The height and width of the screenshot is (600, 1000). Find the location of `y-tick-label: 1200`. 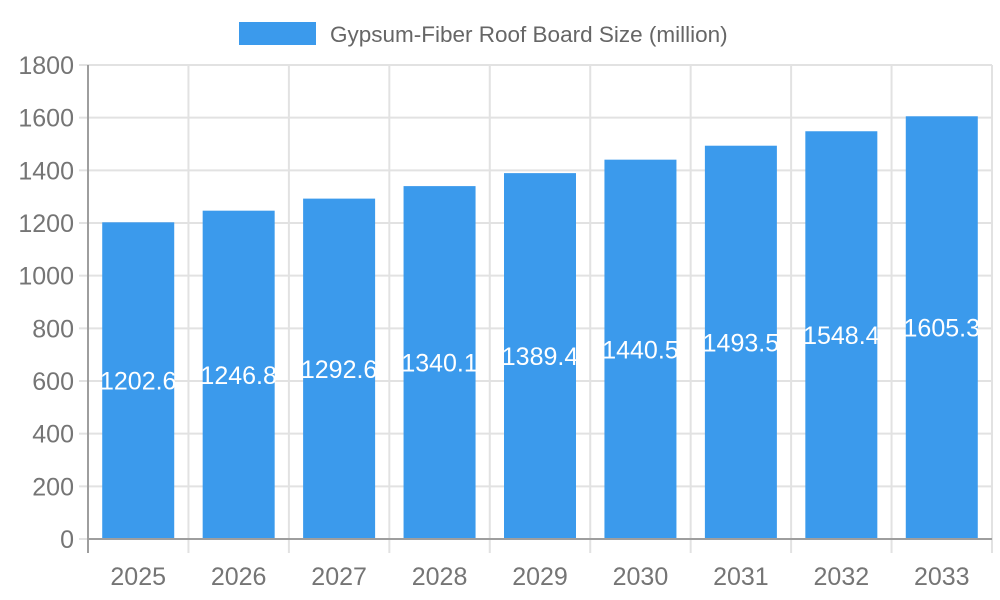

y-tick-label: 1200 is located at coordinates (46, 224).